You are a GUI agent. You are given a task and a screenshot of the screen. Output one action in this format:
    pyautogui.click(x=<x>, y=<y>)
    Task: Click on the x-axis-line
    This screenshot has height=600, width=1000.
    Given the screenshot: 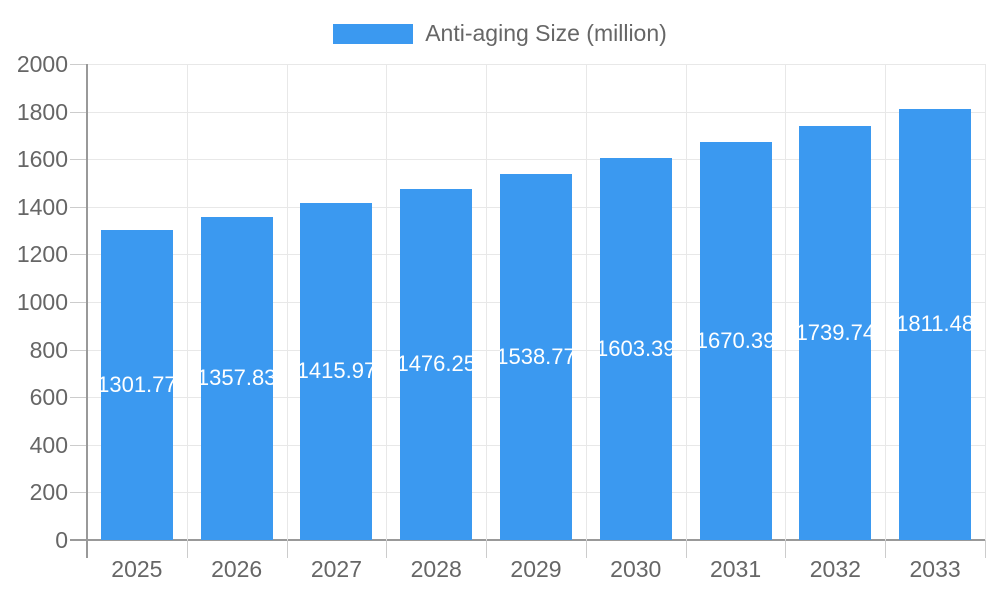 What is the action you would take?
    pyautogui.click(x=536, y=540)
    